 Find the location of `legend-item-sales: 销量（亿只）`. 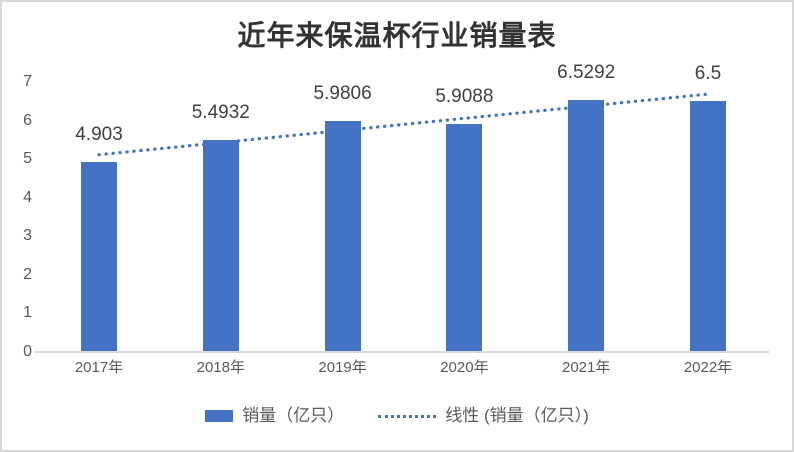

legend-item-sales: 销量（亿只） is located at coordinates (274, 416).